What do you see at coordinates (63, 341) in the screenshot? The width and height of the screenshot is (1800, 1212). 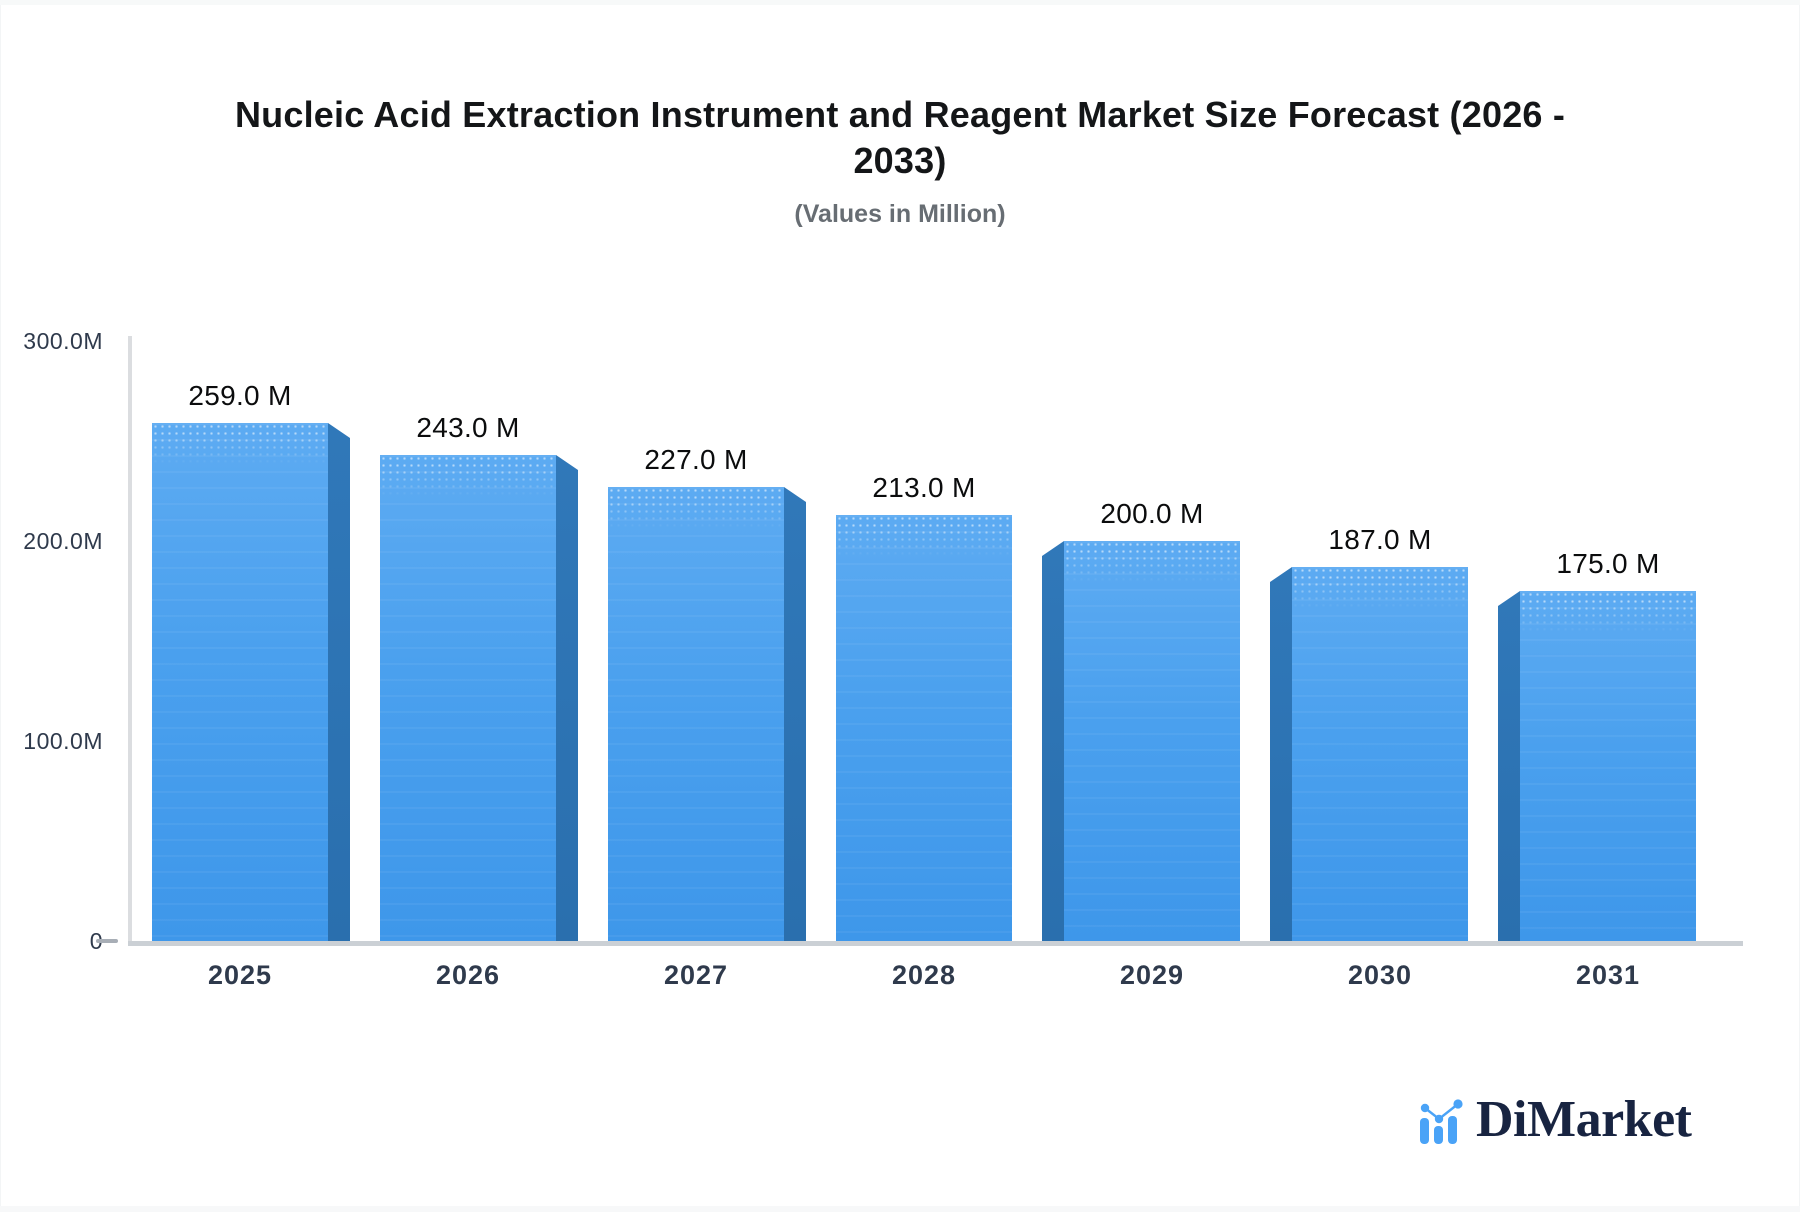 I see `y-axis-tick-label: 300.0M` at bounding box center [63, 341].